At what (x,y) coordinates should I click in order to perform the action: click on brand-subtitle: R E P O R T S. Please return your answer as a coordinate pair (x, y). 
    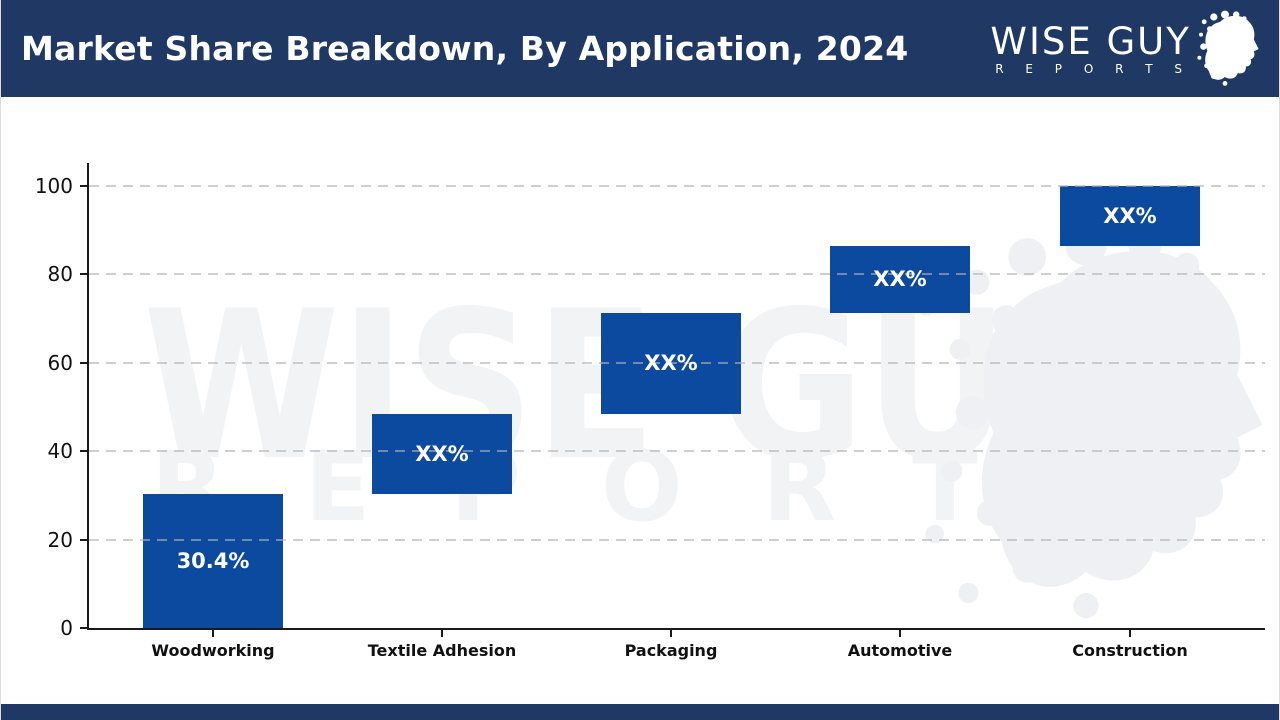
    Looking at the image, I should click on (1093, 68).